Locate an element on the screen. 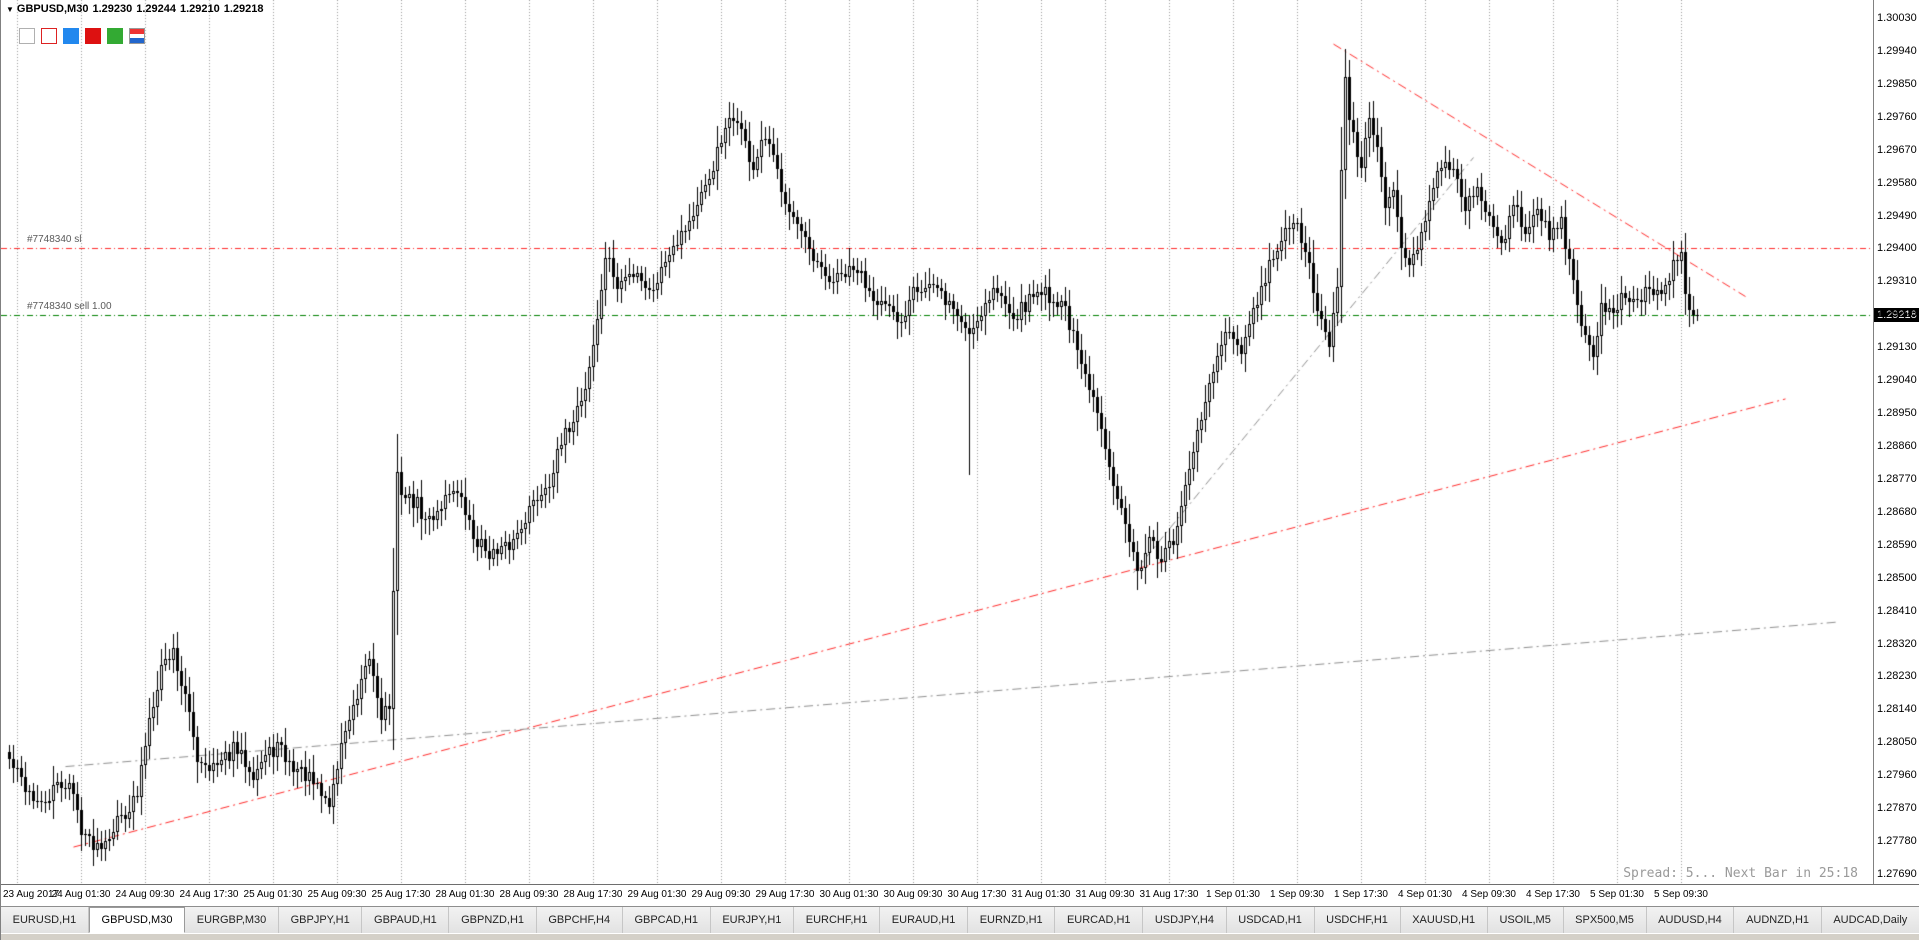  color-swatches-toolbar is located at coordinates (82, 36).